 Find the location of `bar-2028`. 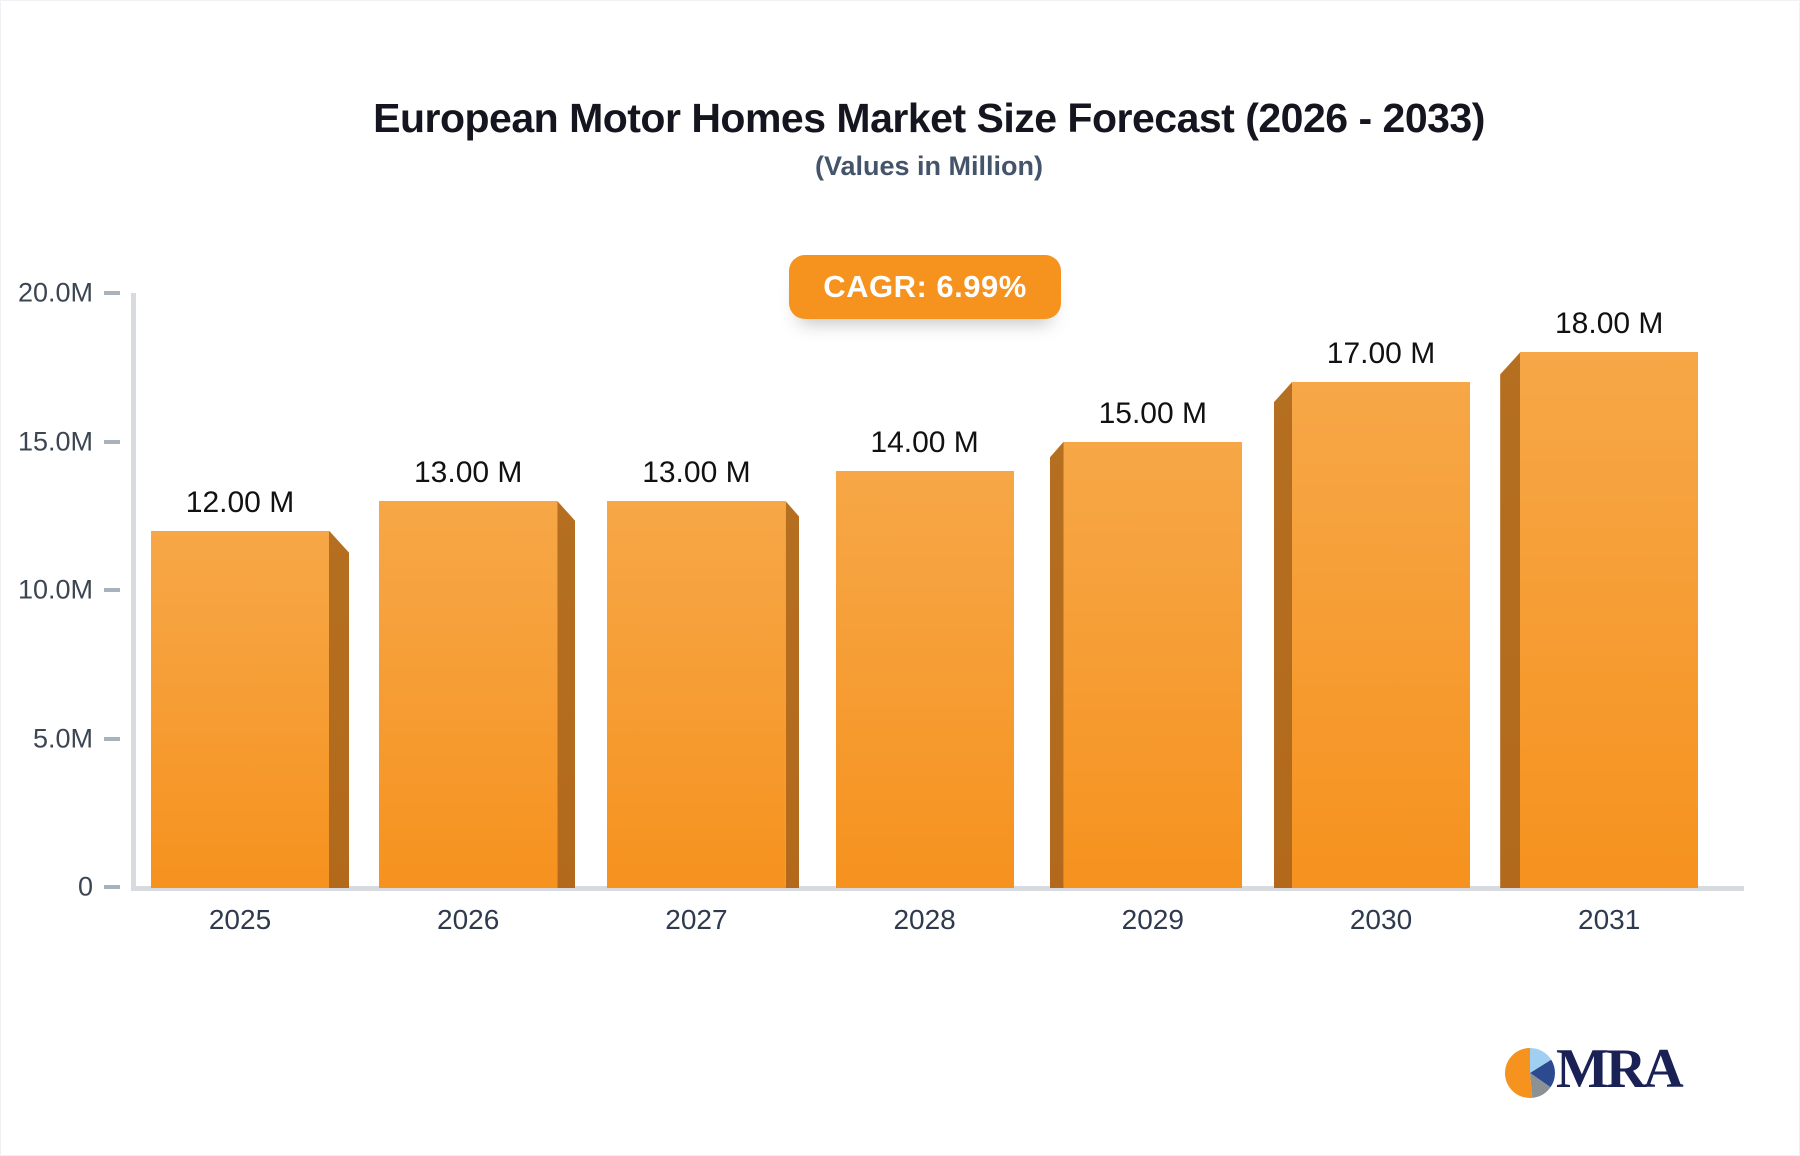

bar-2028 is located at coordinates (924, 679).